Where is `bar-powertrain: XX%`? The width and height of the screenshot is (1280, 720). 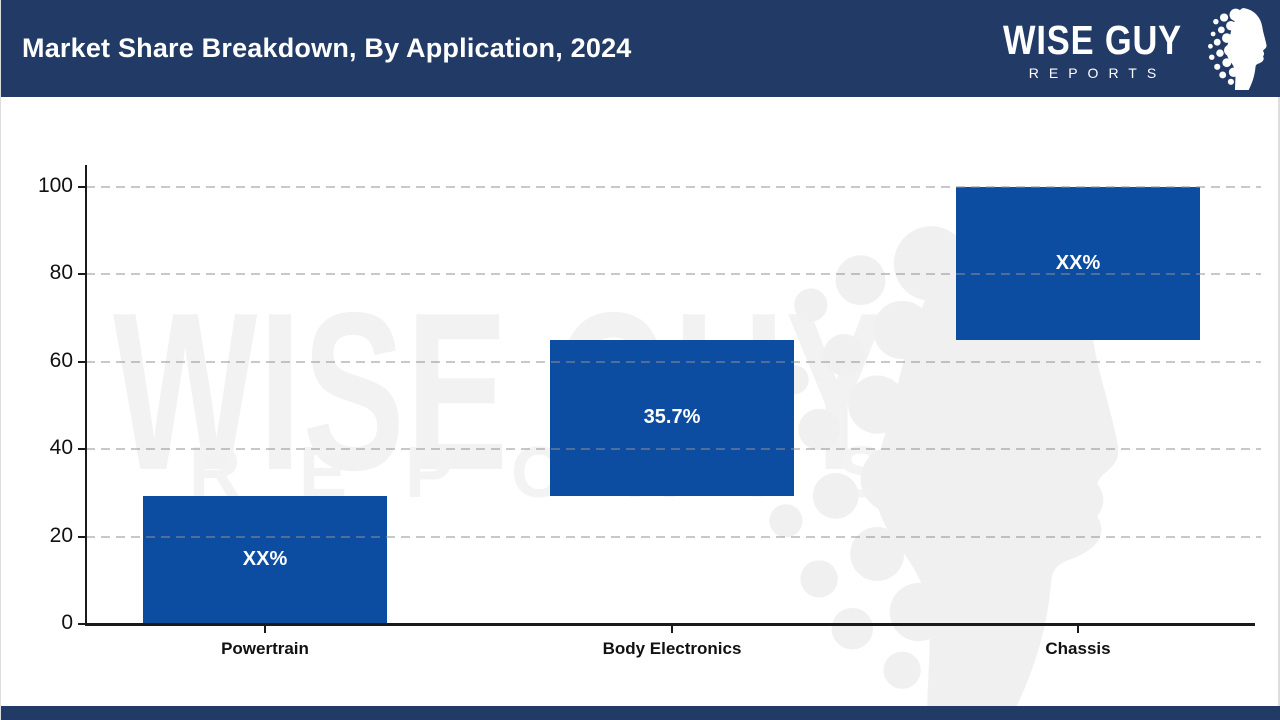 bar-powertrain: XX% is located at coordinates (265, 559).